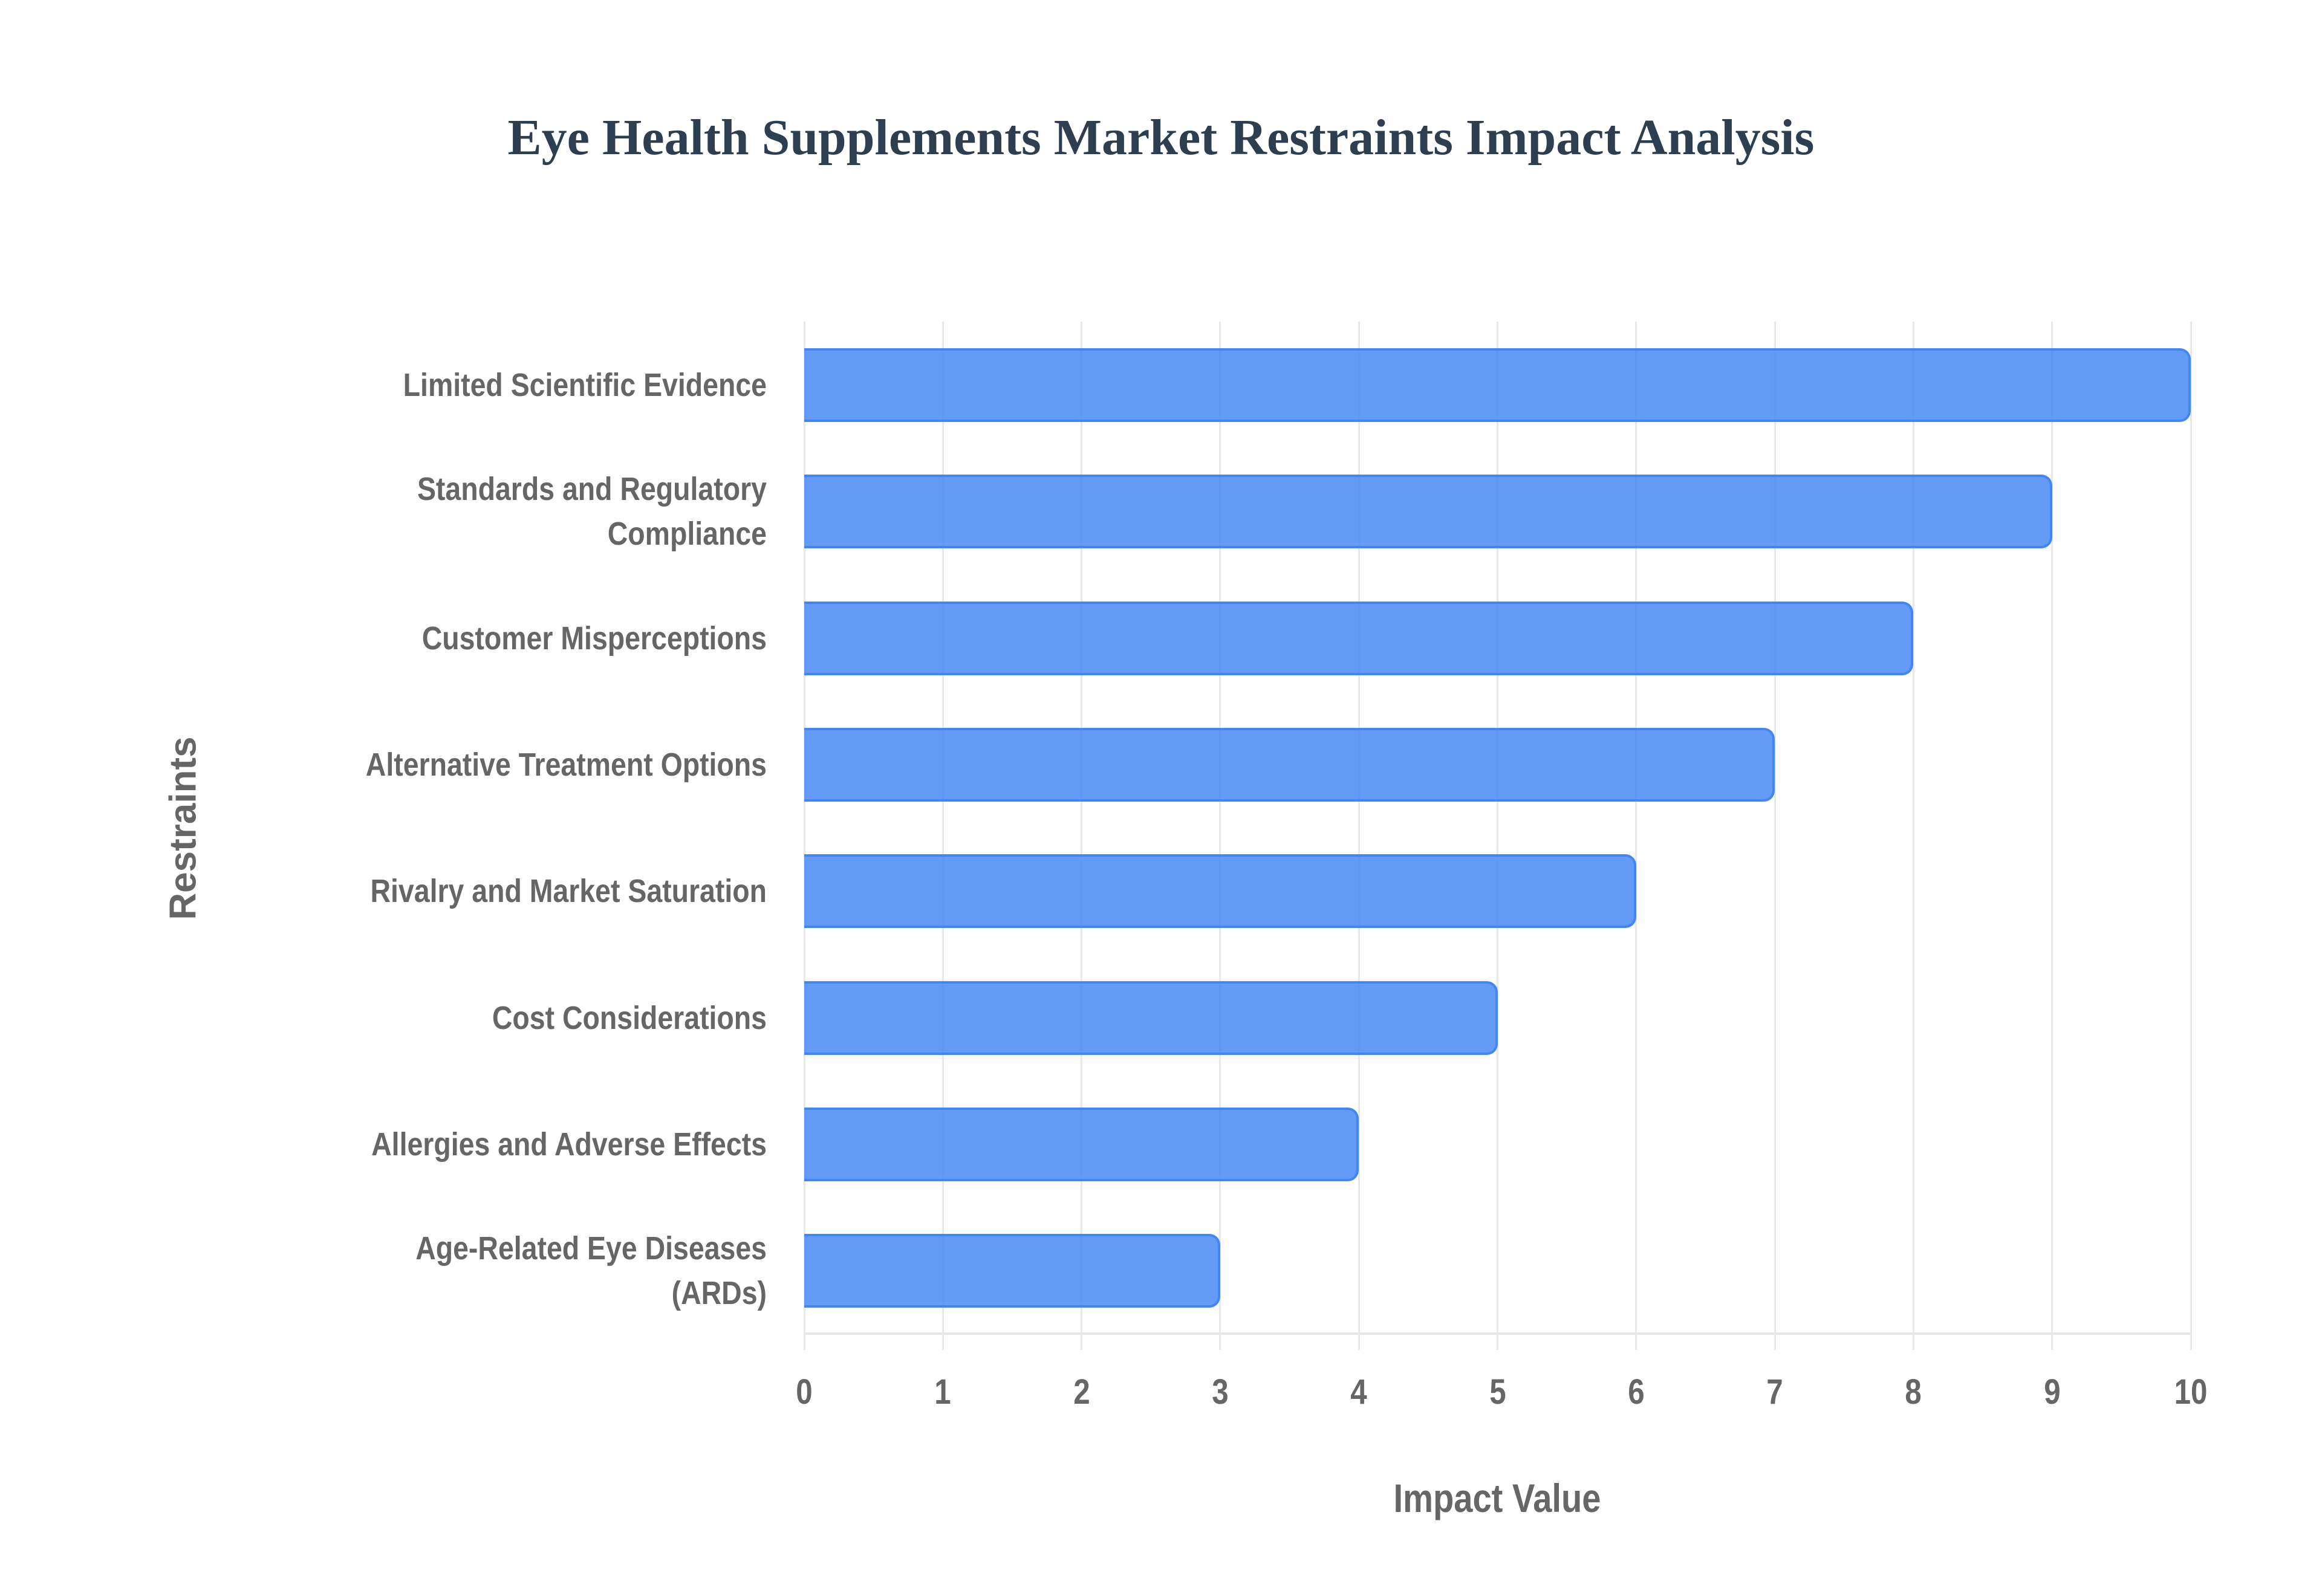 Image resolution: width=2322 pixels, height=1596 pixels. What do you see at coordinates (2052, 1392) in the screenshot?
I see `x-tick-label: 9` at bounding box center [2052, 1392].